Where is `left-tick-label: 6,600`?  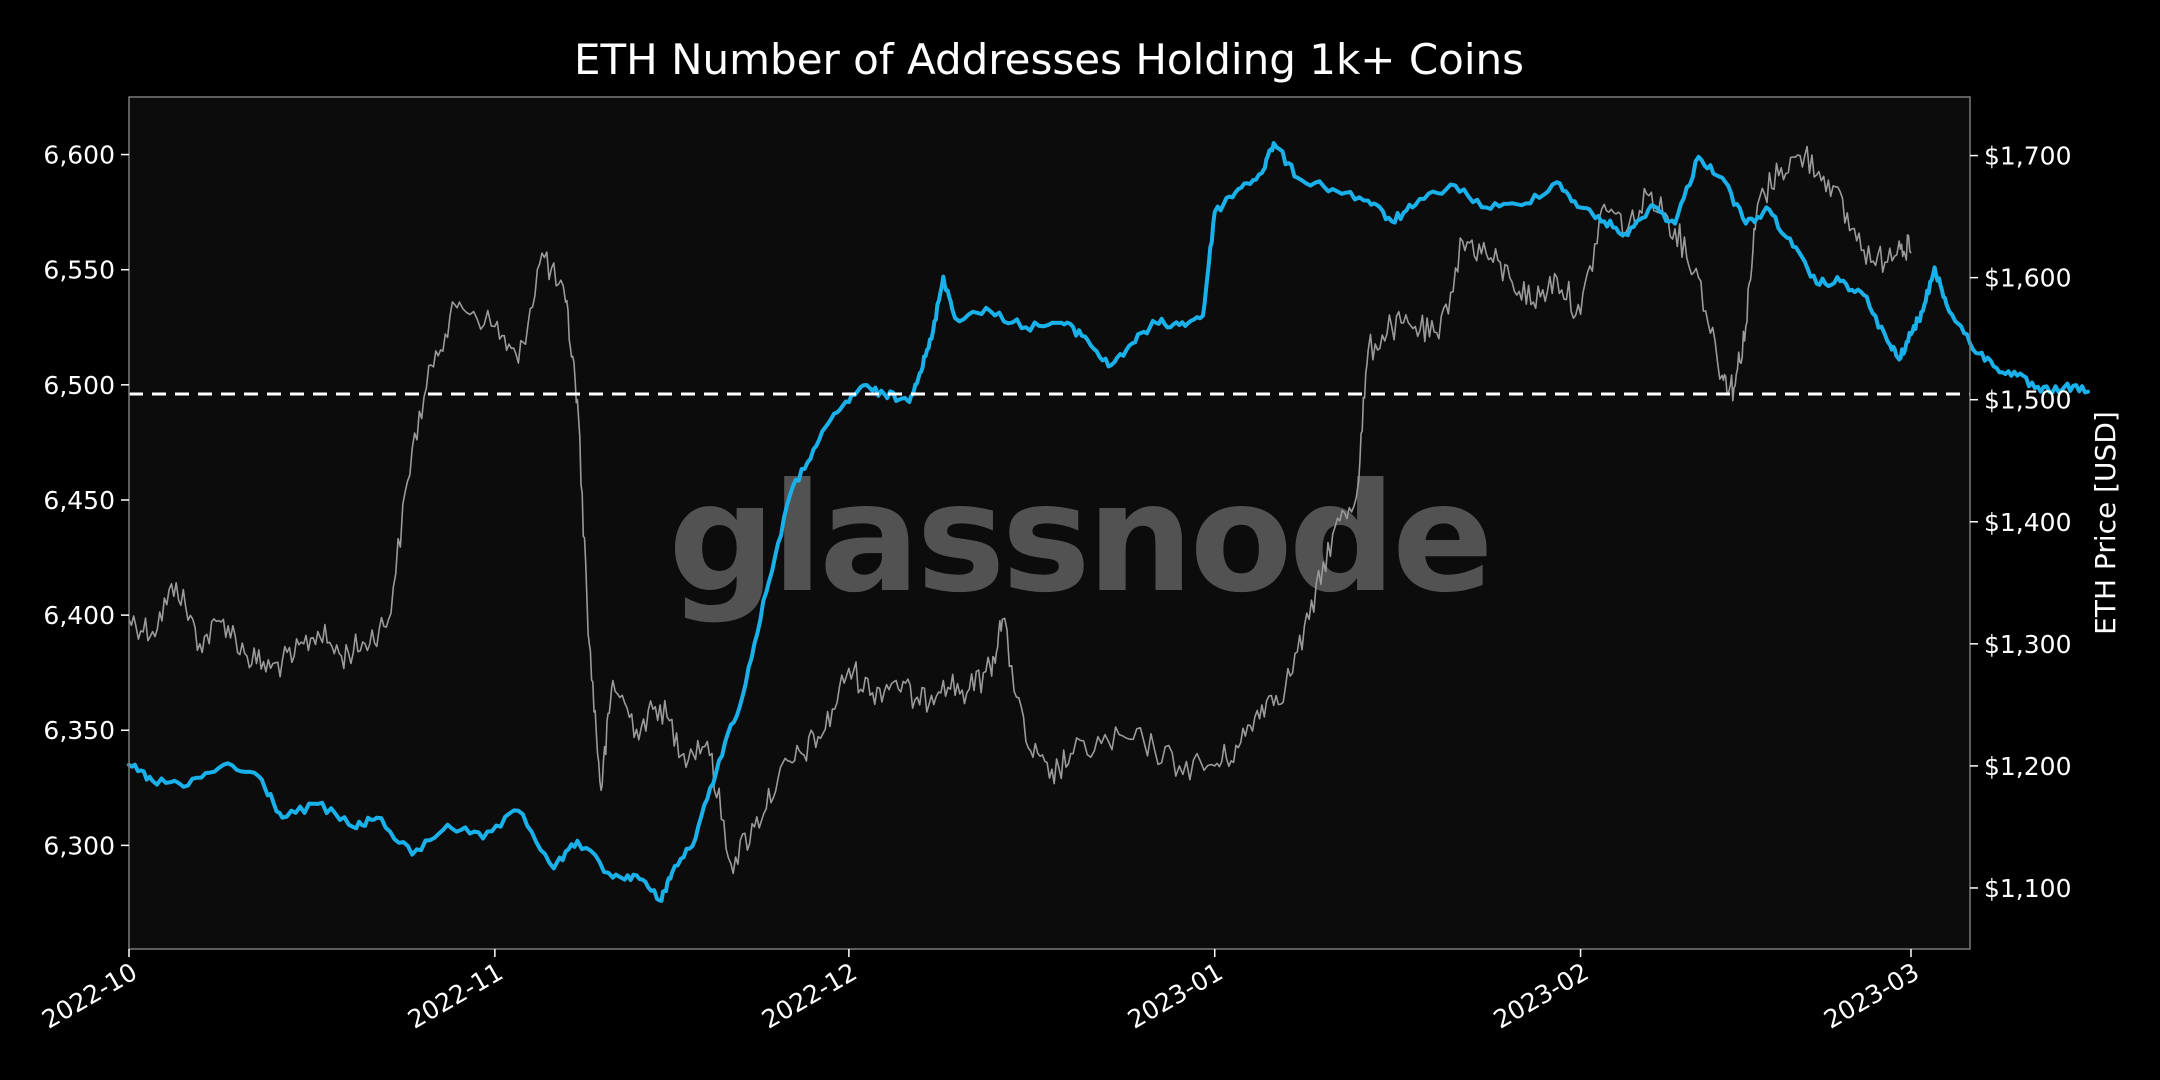
left-tick-label: 6,600 is located at coordinates (79, 155).